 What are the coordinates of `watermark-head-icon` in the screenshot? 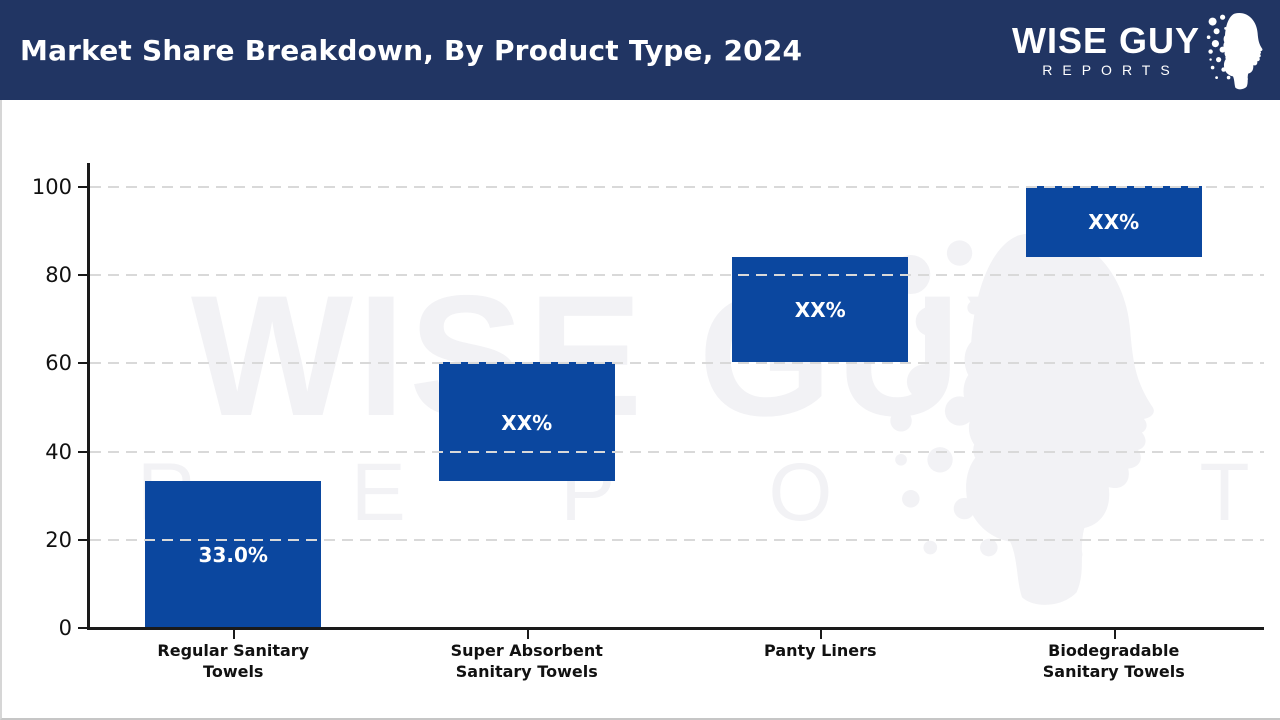 It's located at (1018, 418).